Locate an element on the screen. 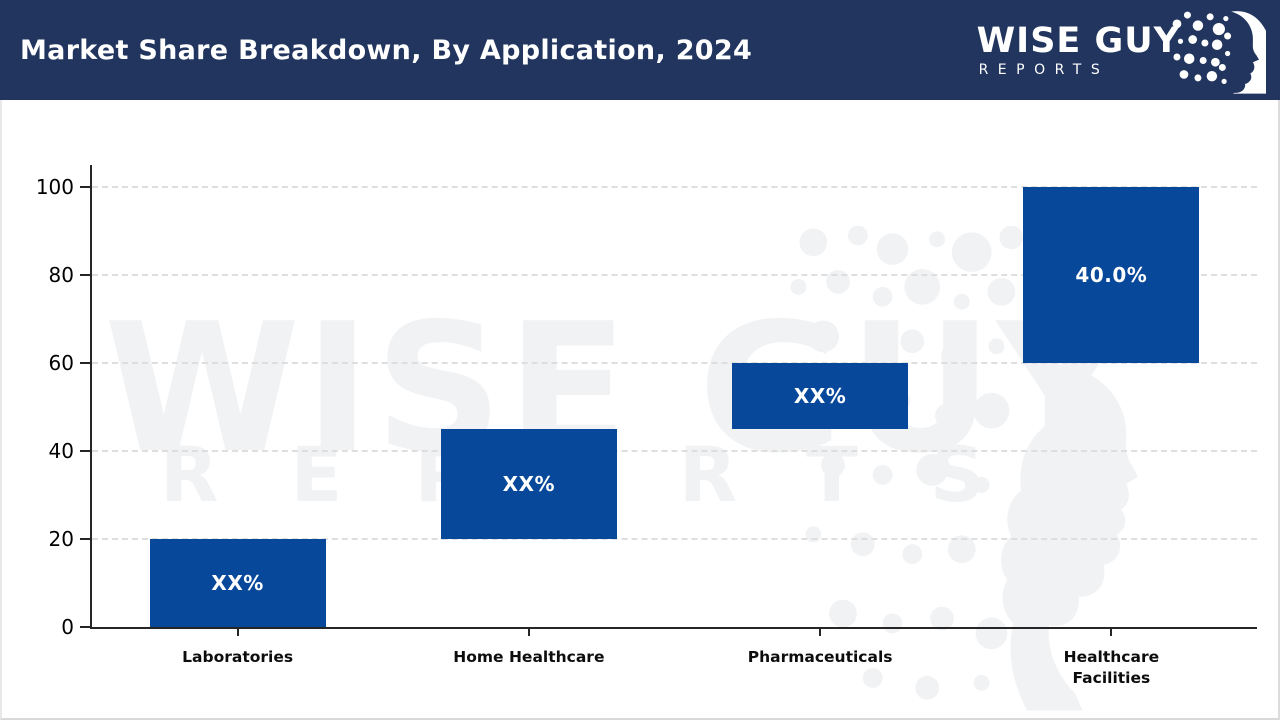 The height and width of the screenshot is (720, 1280). x-tick-mark-home-healthcare is located at coordinates (528, 631).